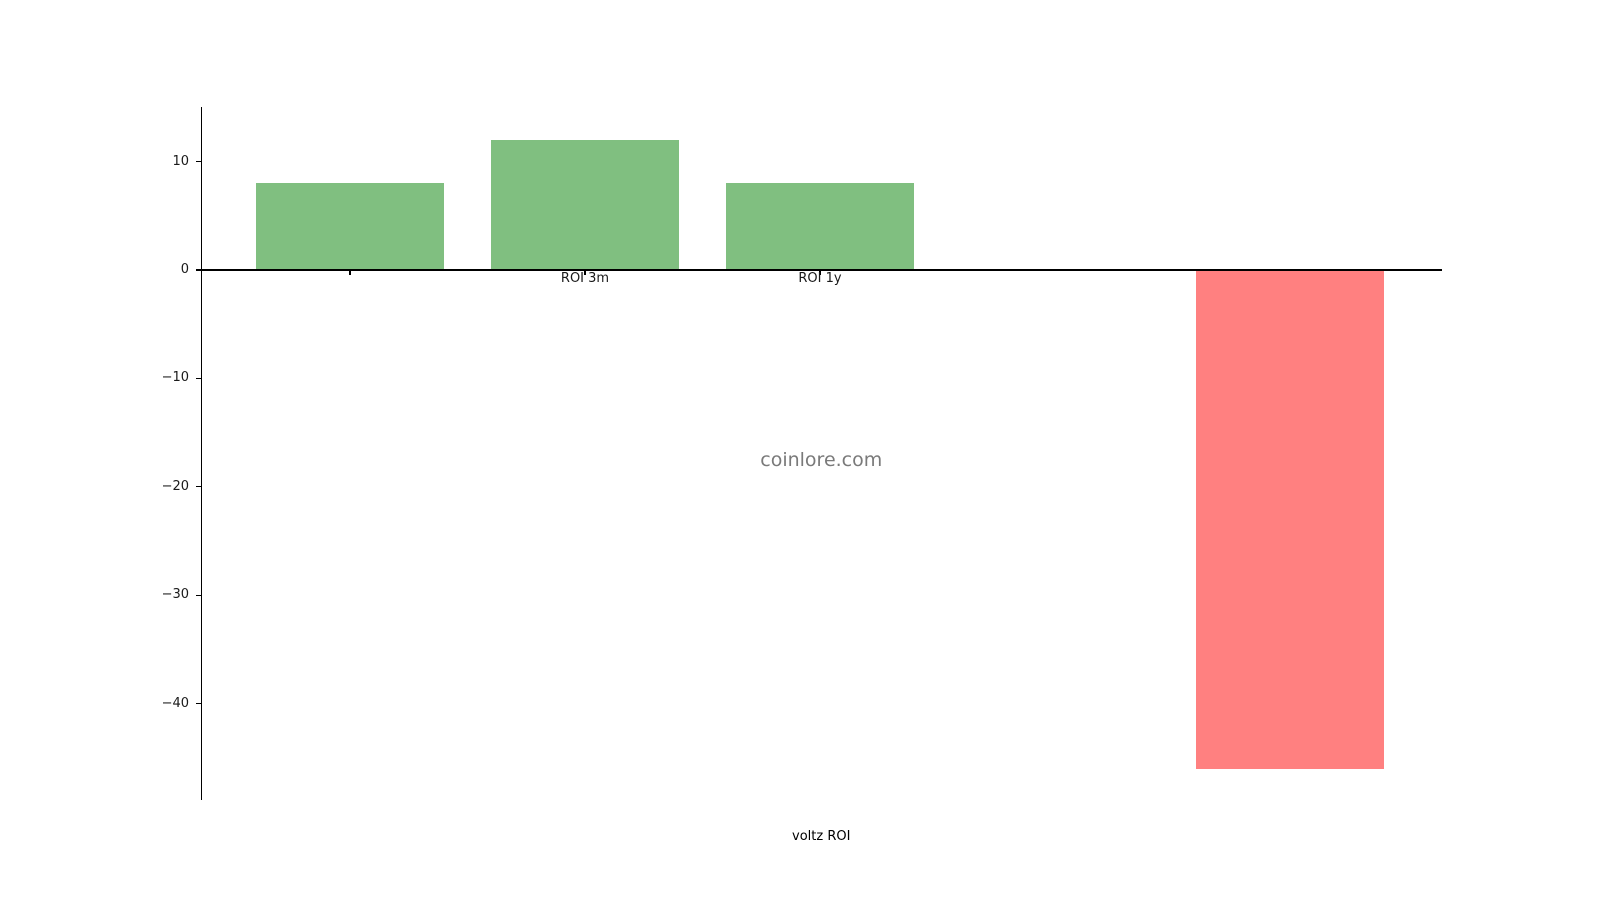 The height and width of the screenshot is (900, 1600). I want to click on x-axis-zero-line, so click(821, 270).